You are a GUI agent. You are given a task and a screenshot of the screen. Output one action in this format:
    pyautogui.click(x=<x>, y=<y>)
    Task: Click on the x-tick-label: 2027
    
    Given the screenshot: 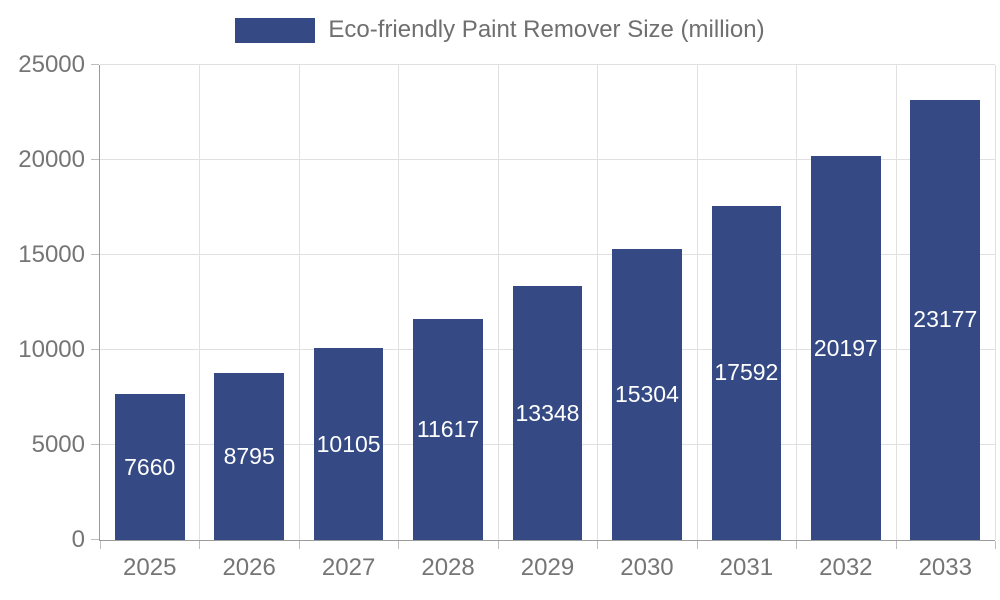 What is the action you would take?
    pyautogui.click(x=348, y=567)
    